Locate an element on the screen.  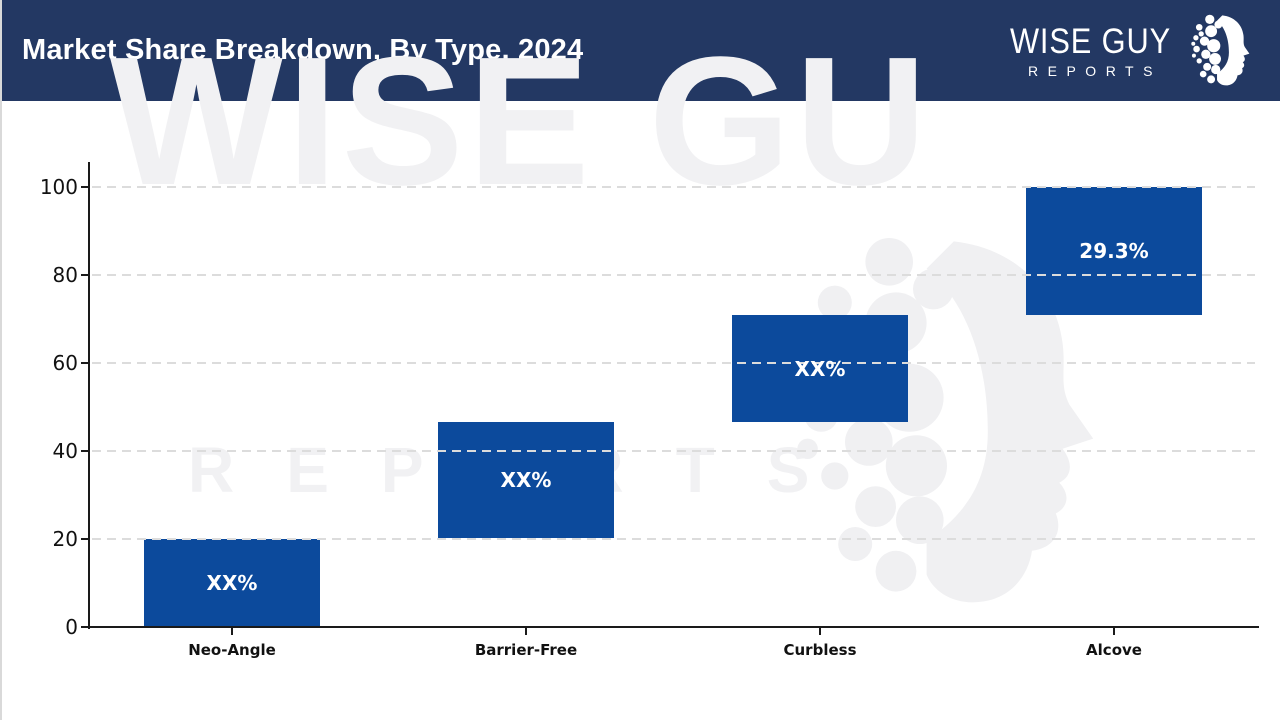
logo-wordmark: WISE GUY is located at coordinates (1090, 41).